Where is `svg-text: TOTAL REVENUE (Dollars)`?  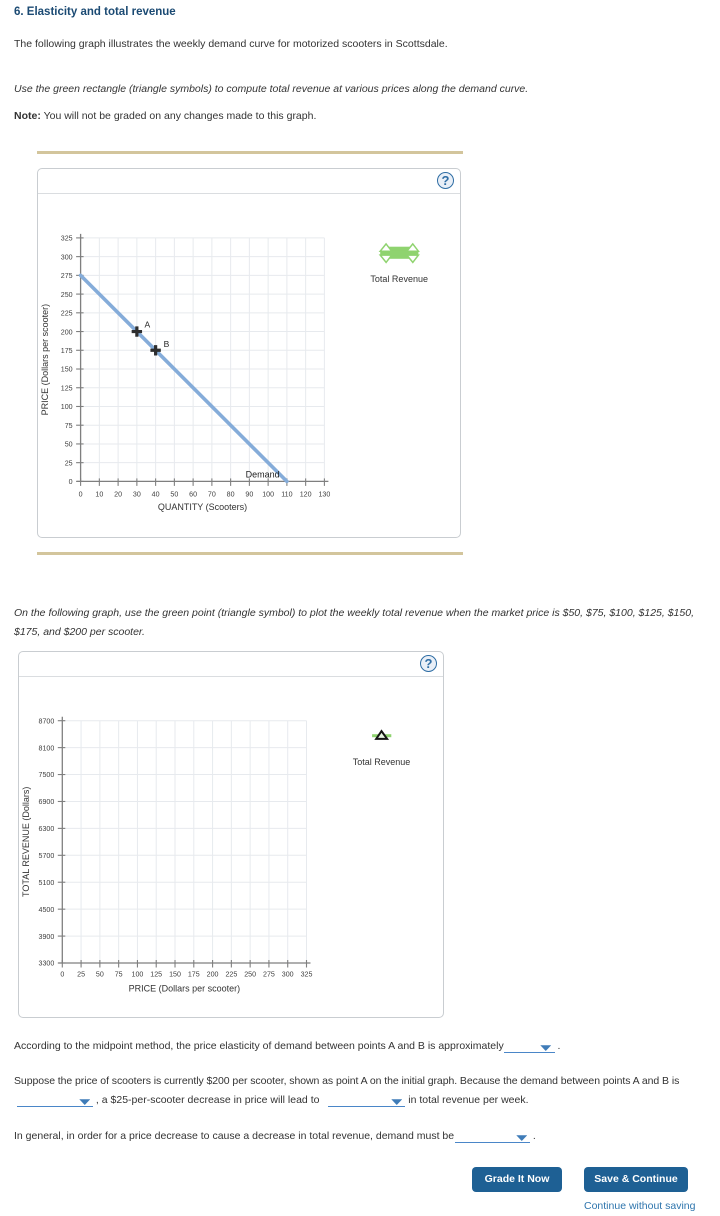 svg-text: TOTAL REVENUE (Dollars) is located at coordinates (26, 842).